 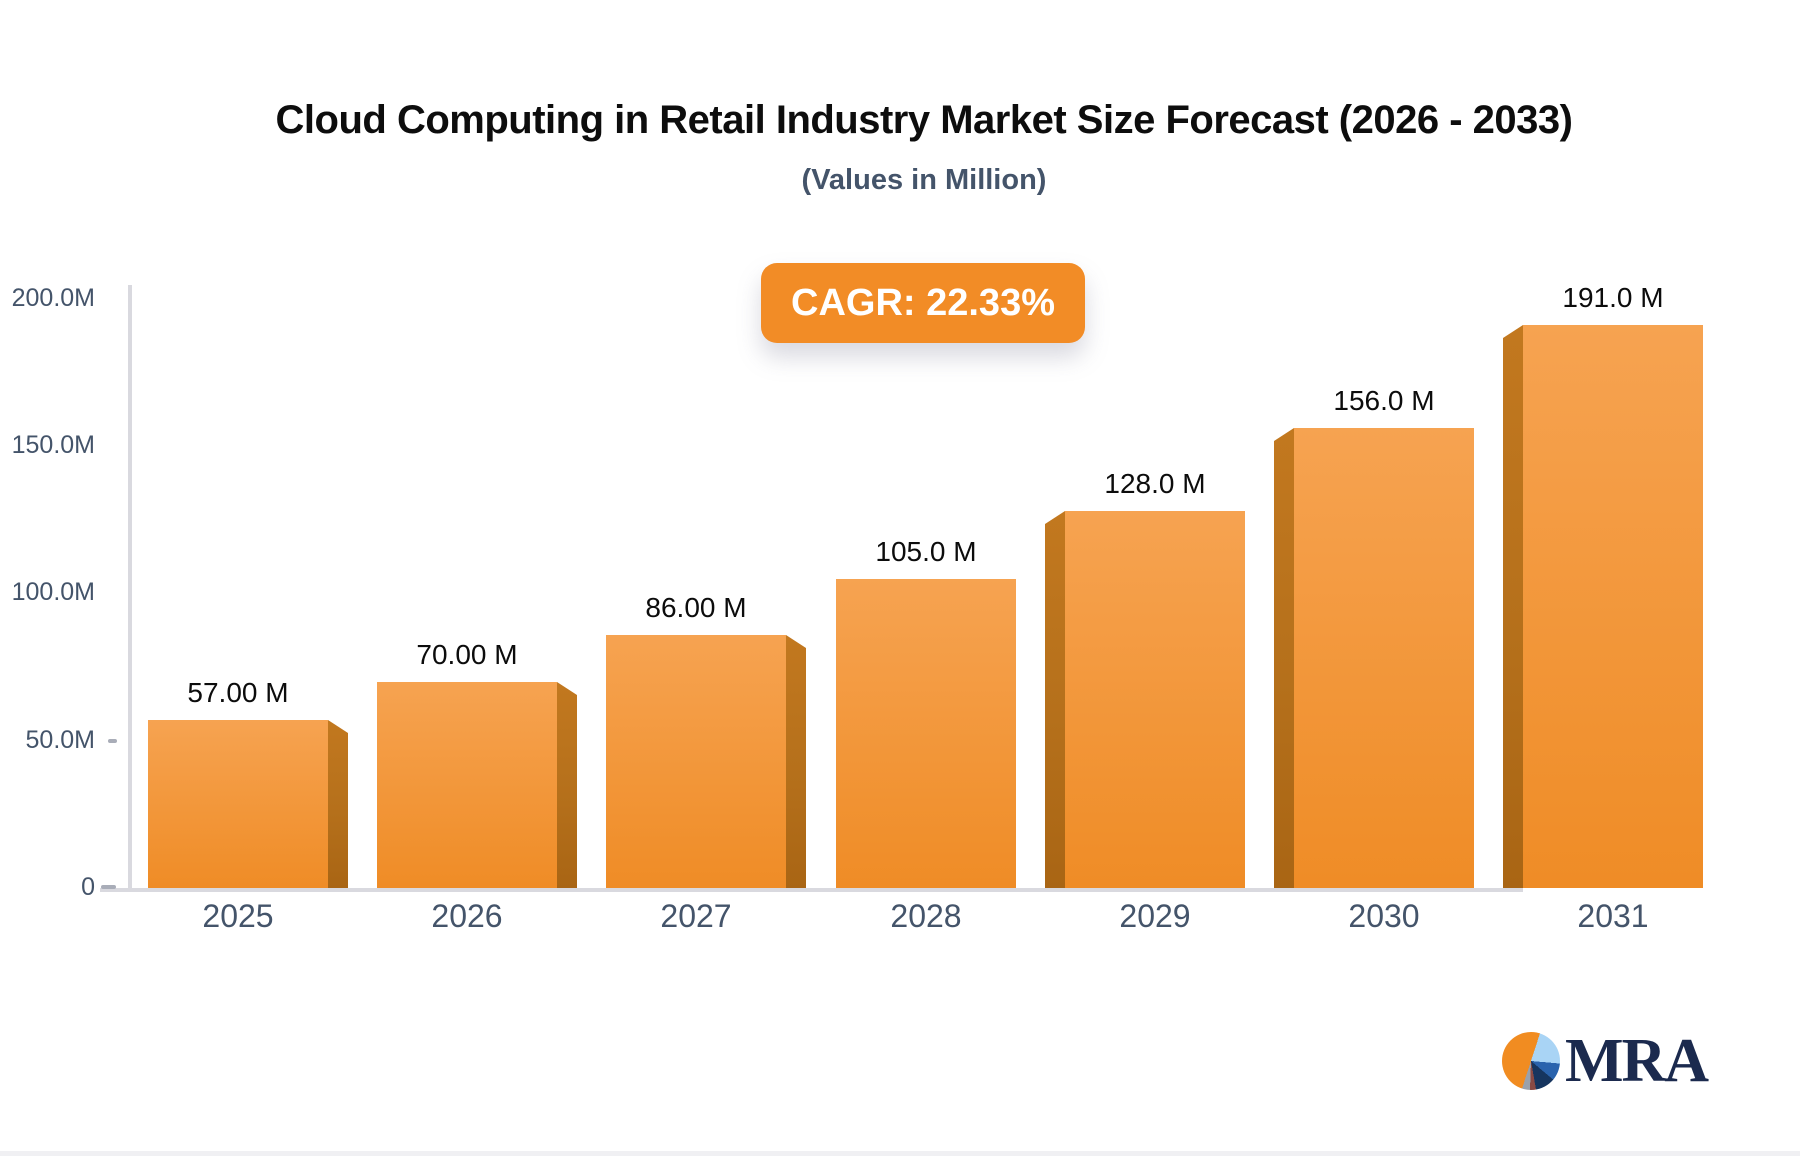 I want to click on y-axis-line, so click(x=130, y=588).